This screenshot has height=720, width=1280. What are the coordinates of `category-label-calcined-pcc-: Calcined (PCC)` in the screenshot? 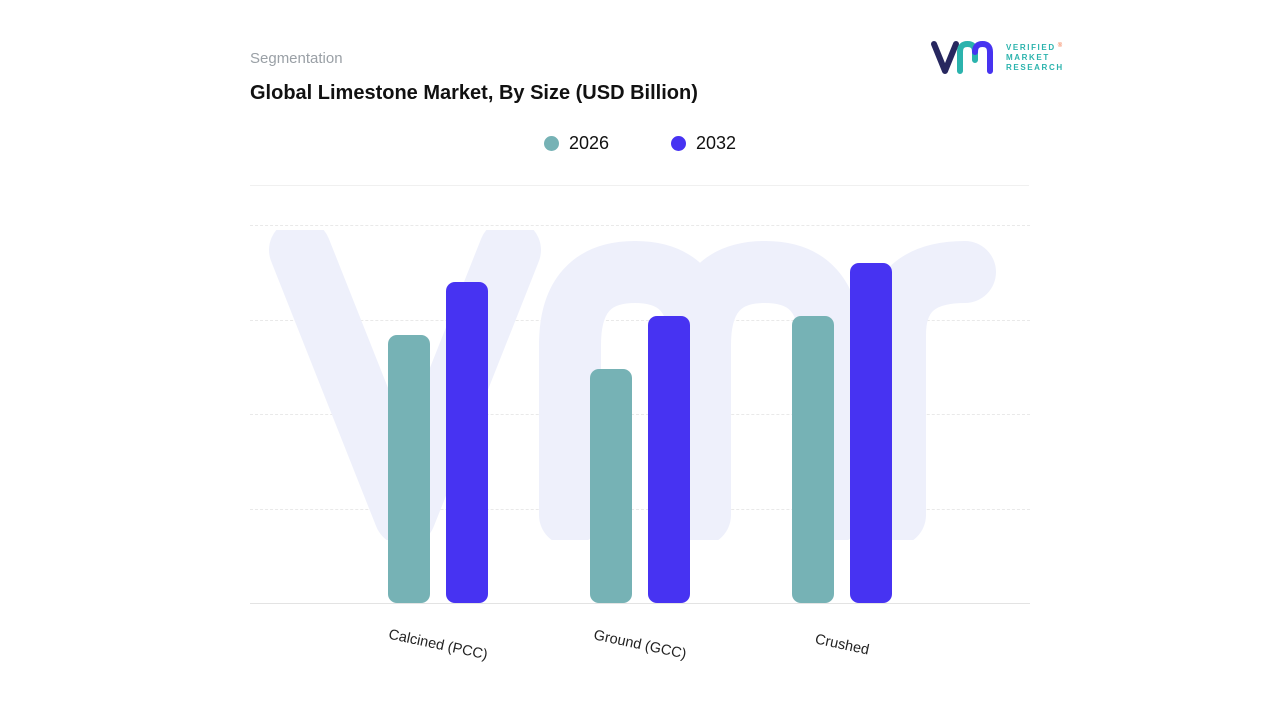 It's located at (438, 645).